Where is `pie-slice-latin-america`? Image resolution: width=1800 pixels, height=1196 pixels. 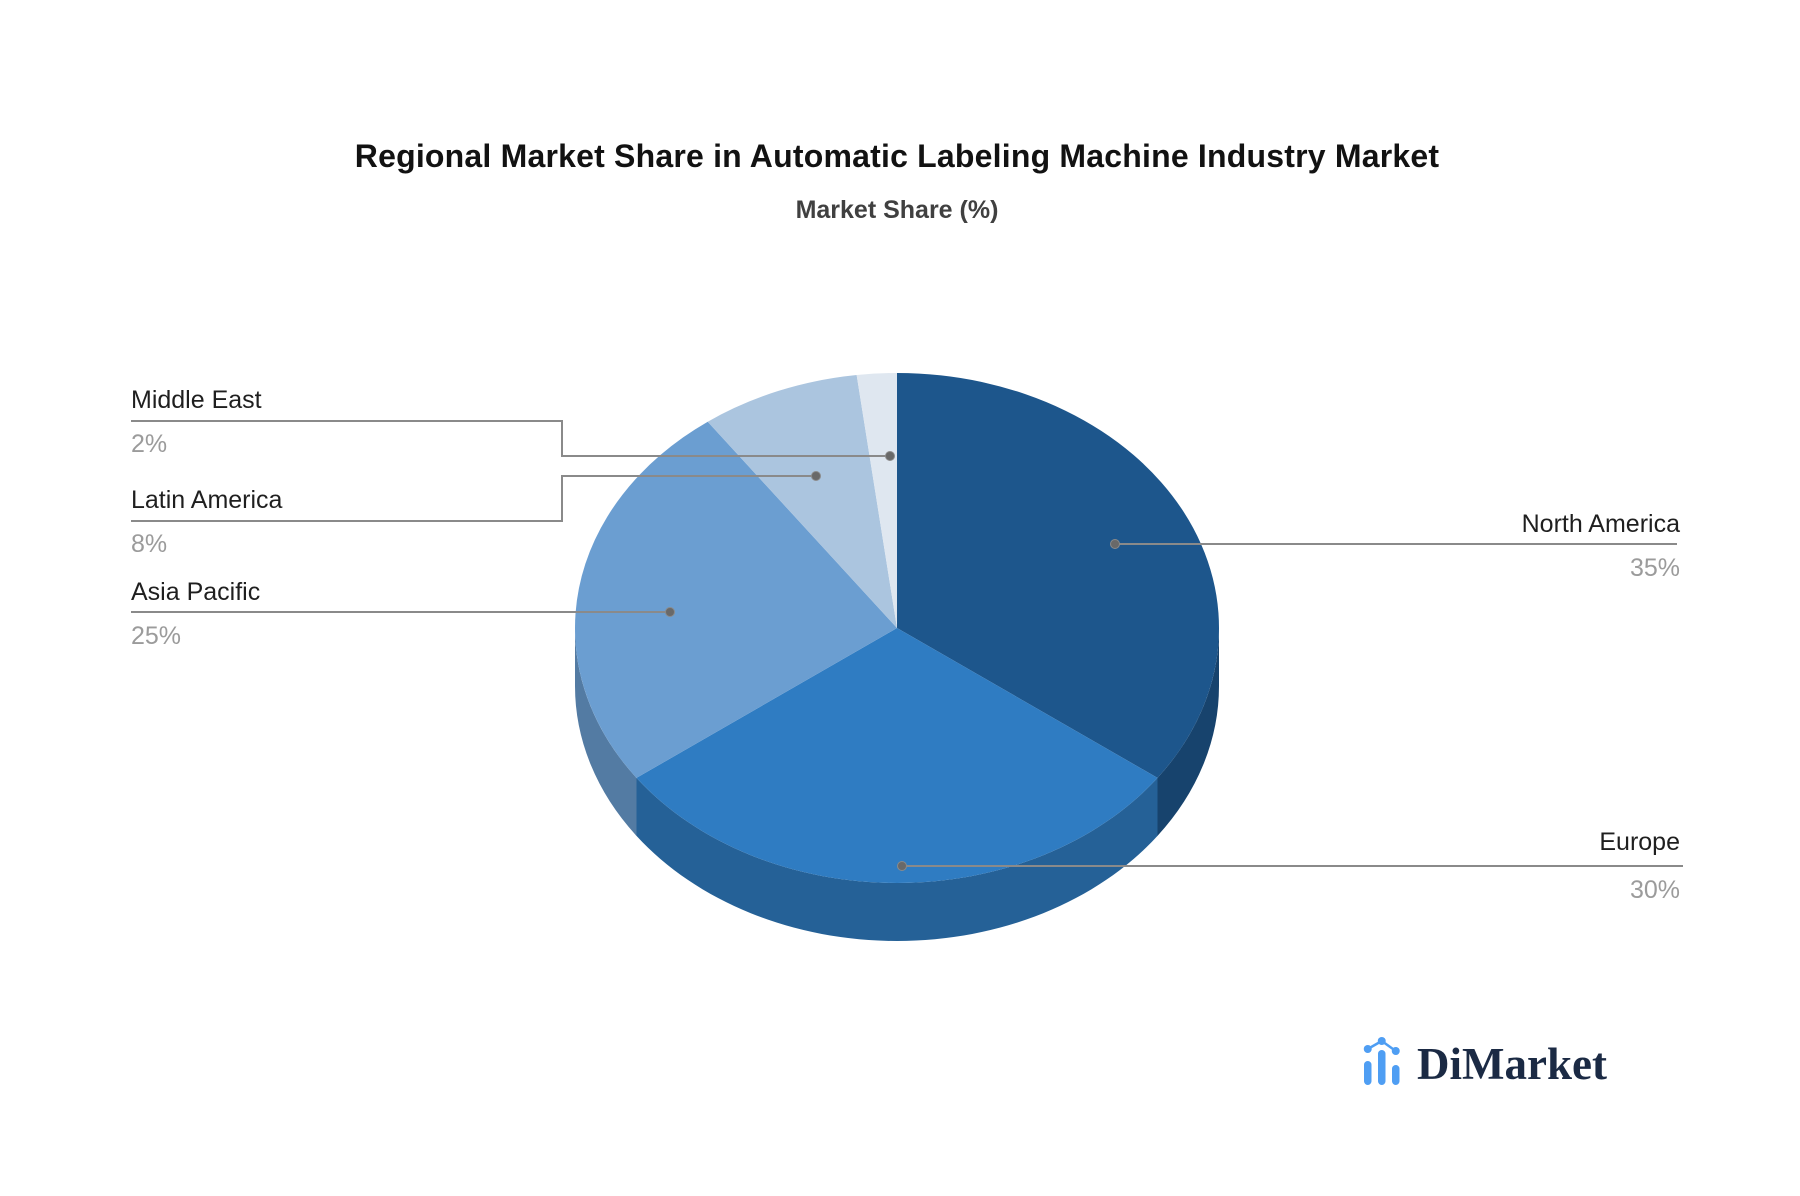 pie-slice-latin-america is located at coordinates (802, 501).